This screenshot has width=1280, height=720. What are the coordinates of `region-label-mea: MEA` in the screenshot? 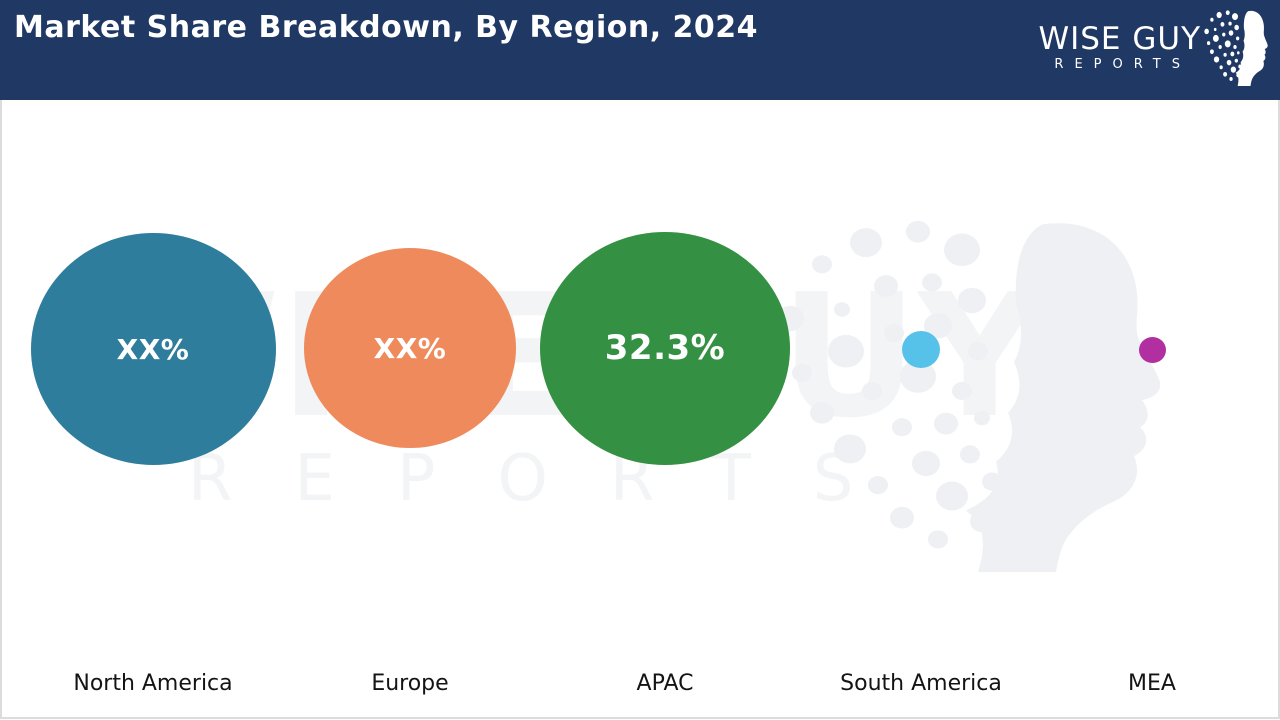 It's located at (1152, 683).